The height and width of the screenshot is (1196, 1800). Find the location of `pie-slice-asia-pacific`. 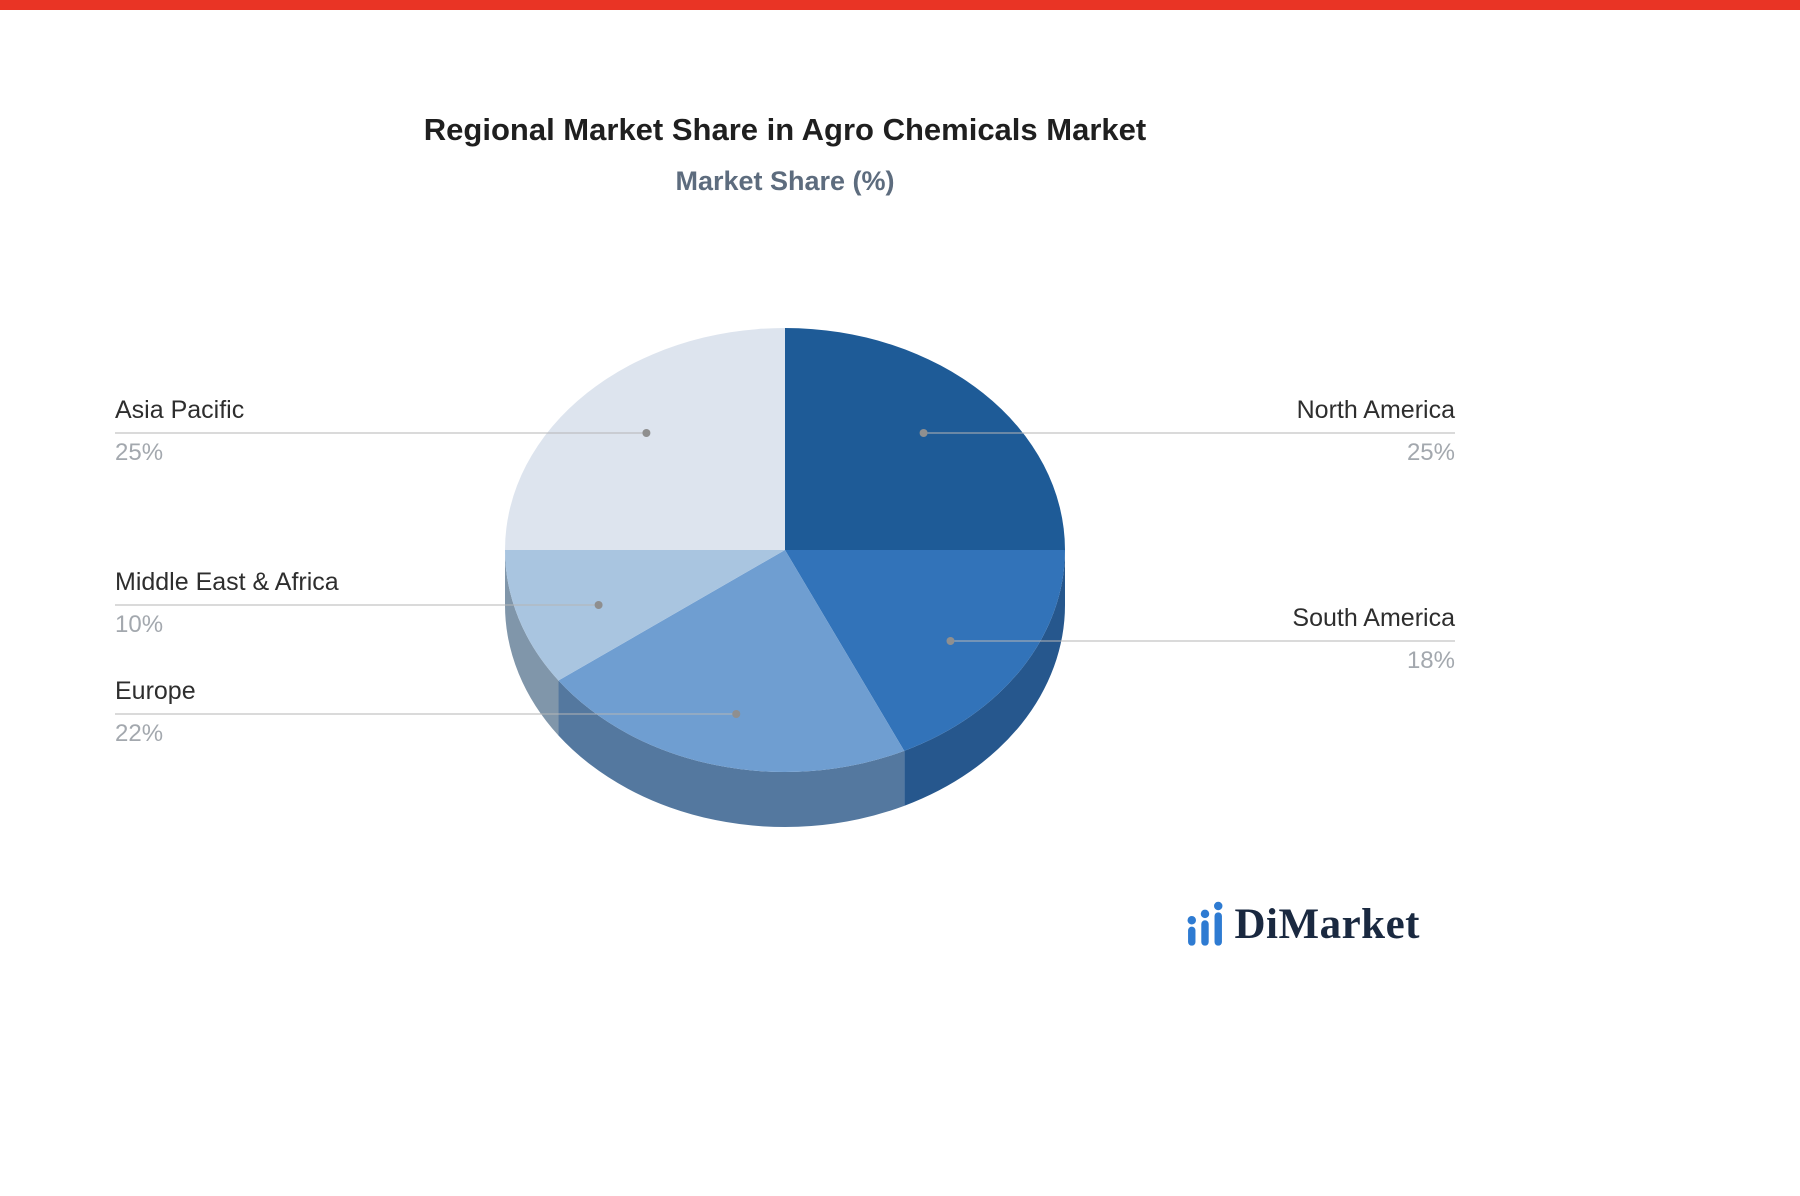

pie-slice-asia-pacific is located at coordinates (645, 439).